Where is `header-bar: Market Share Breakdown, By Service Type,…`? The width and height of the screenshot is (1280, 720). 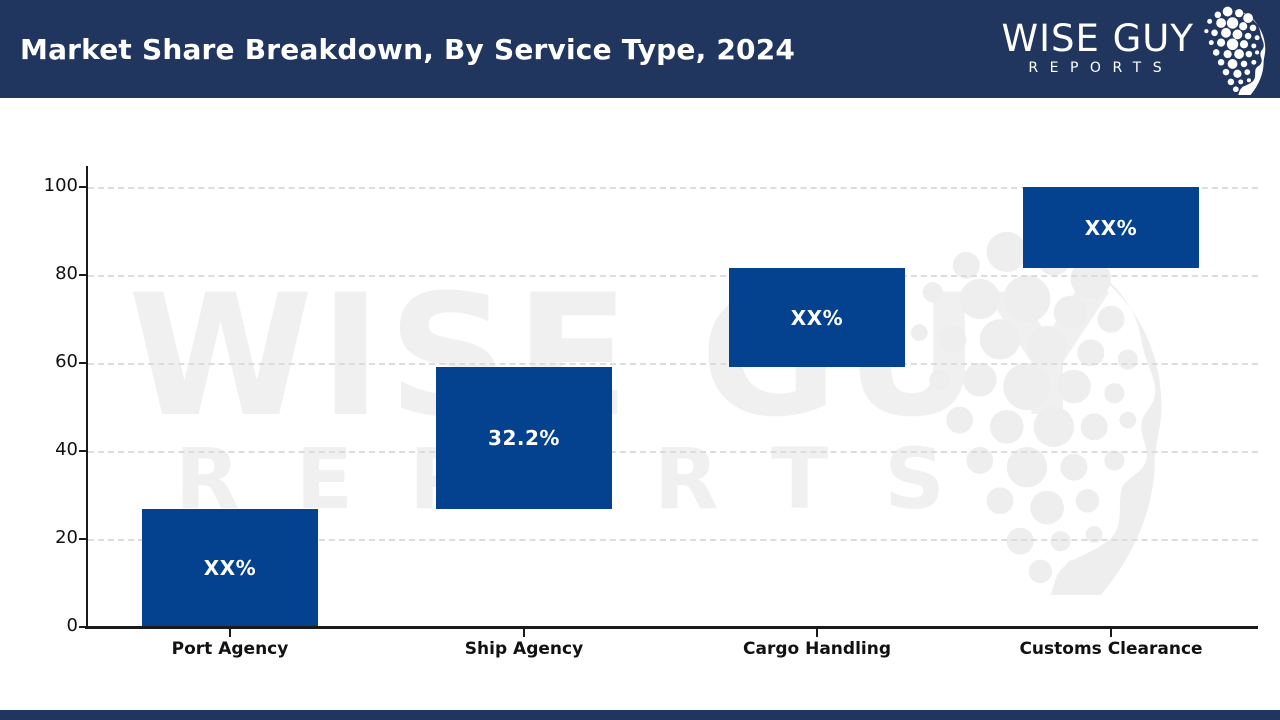 header-bar: Market Share Breakdown, By Service Type,… is located at coordinates (640, 49).